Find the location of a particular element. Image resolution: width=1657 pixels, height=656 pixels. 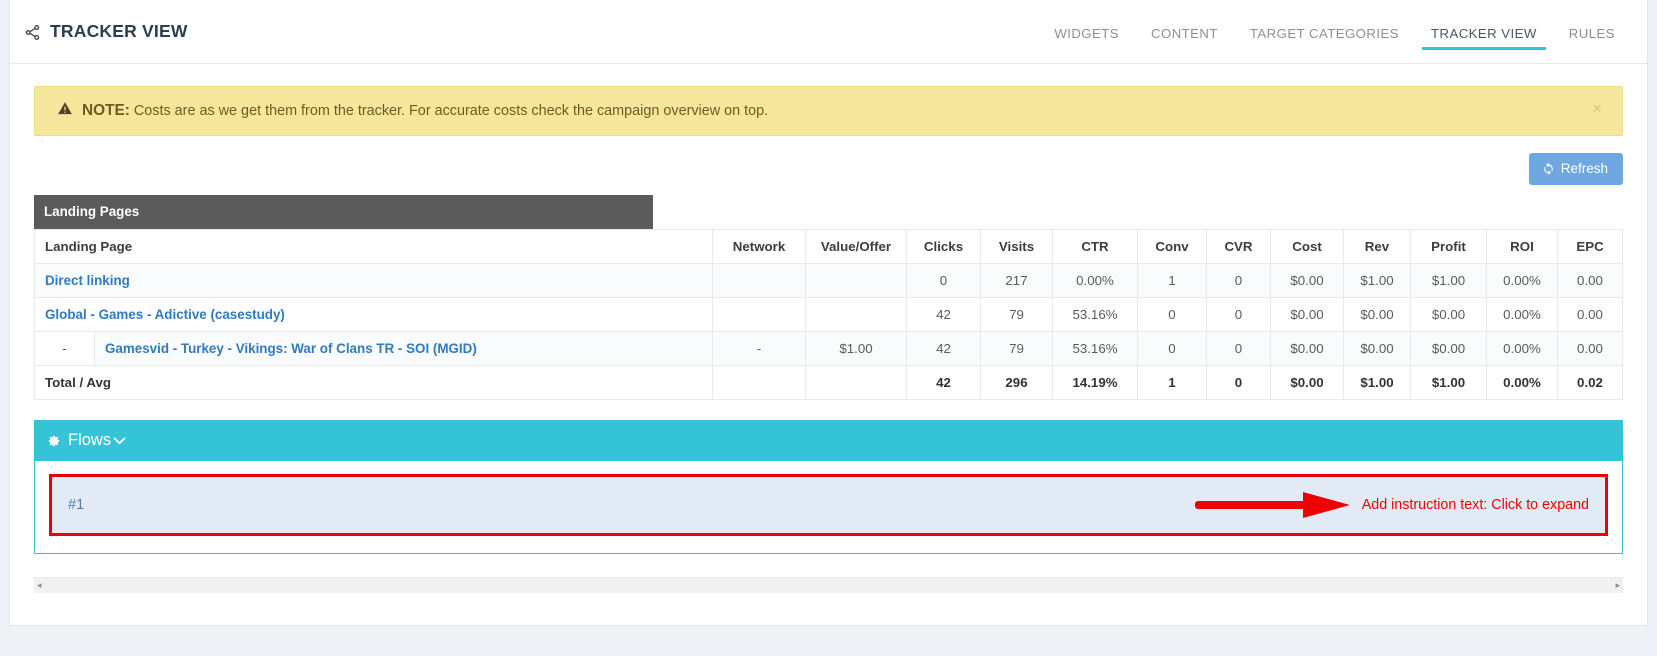

note-alert-label: NOTE: is located at coordinates (106, 110).